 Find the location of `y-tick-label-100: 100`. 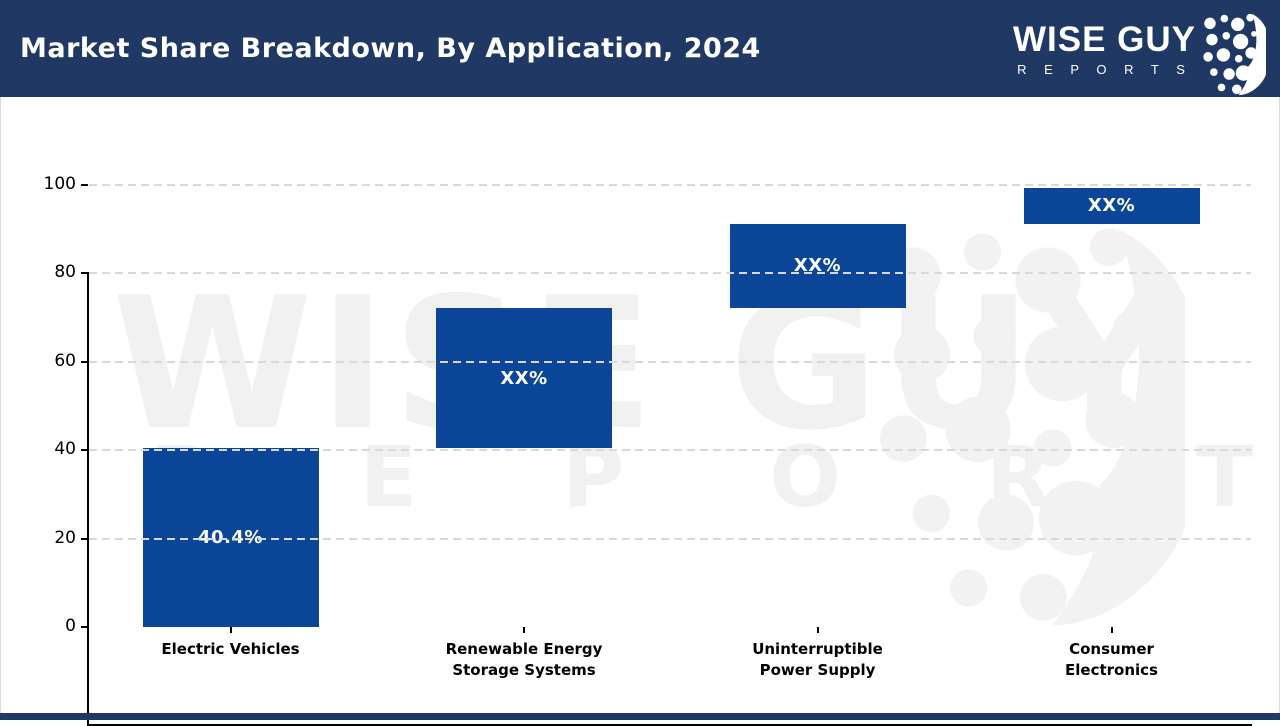

y-tick-label-100: 100 is located at coordinates (59, 184).